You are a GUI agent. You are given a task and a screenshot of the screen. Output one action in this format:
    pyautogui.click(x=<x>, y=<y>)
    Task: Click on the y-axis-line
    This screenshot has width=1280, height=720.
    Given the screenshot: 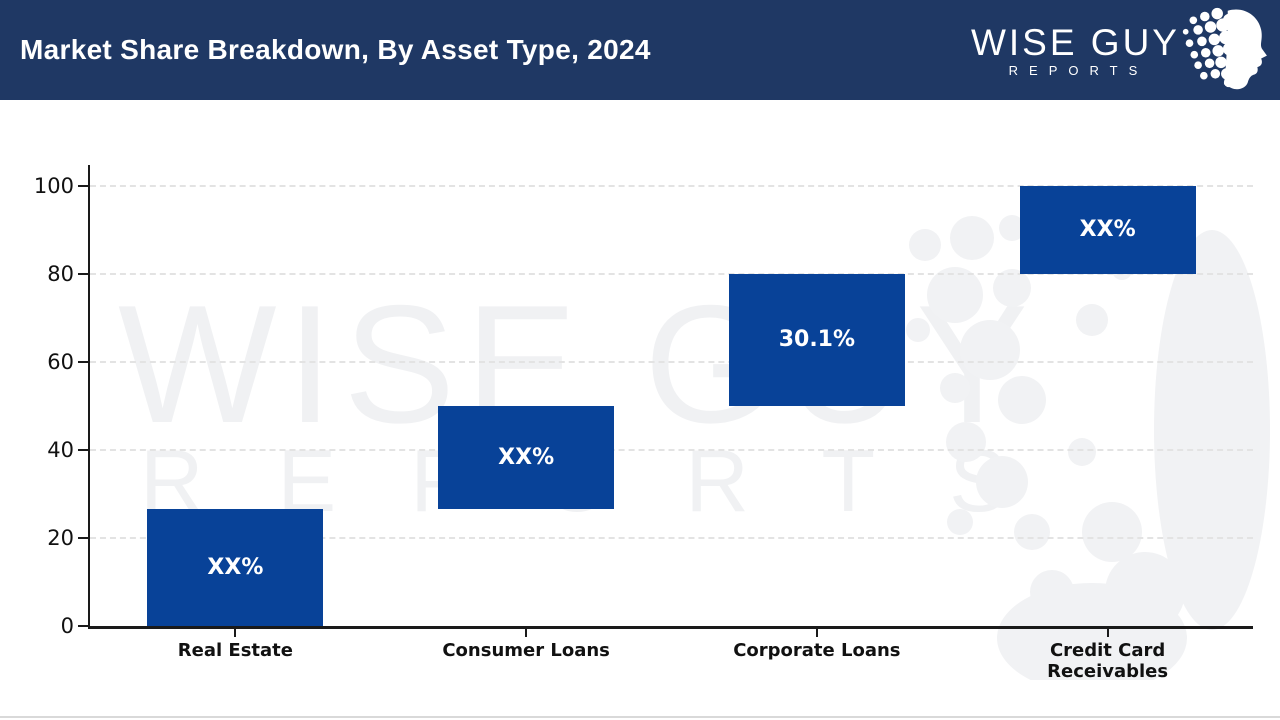 What is the action you would take?
    pyautogui.click(x=89, y=396)
    